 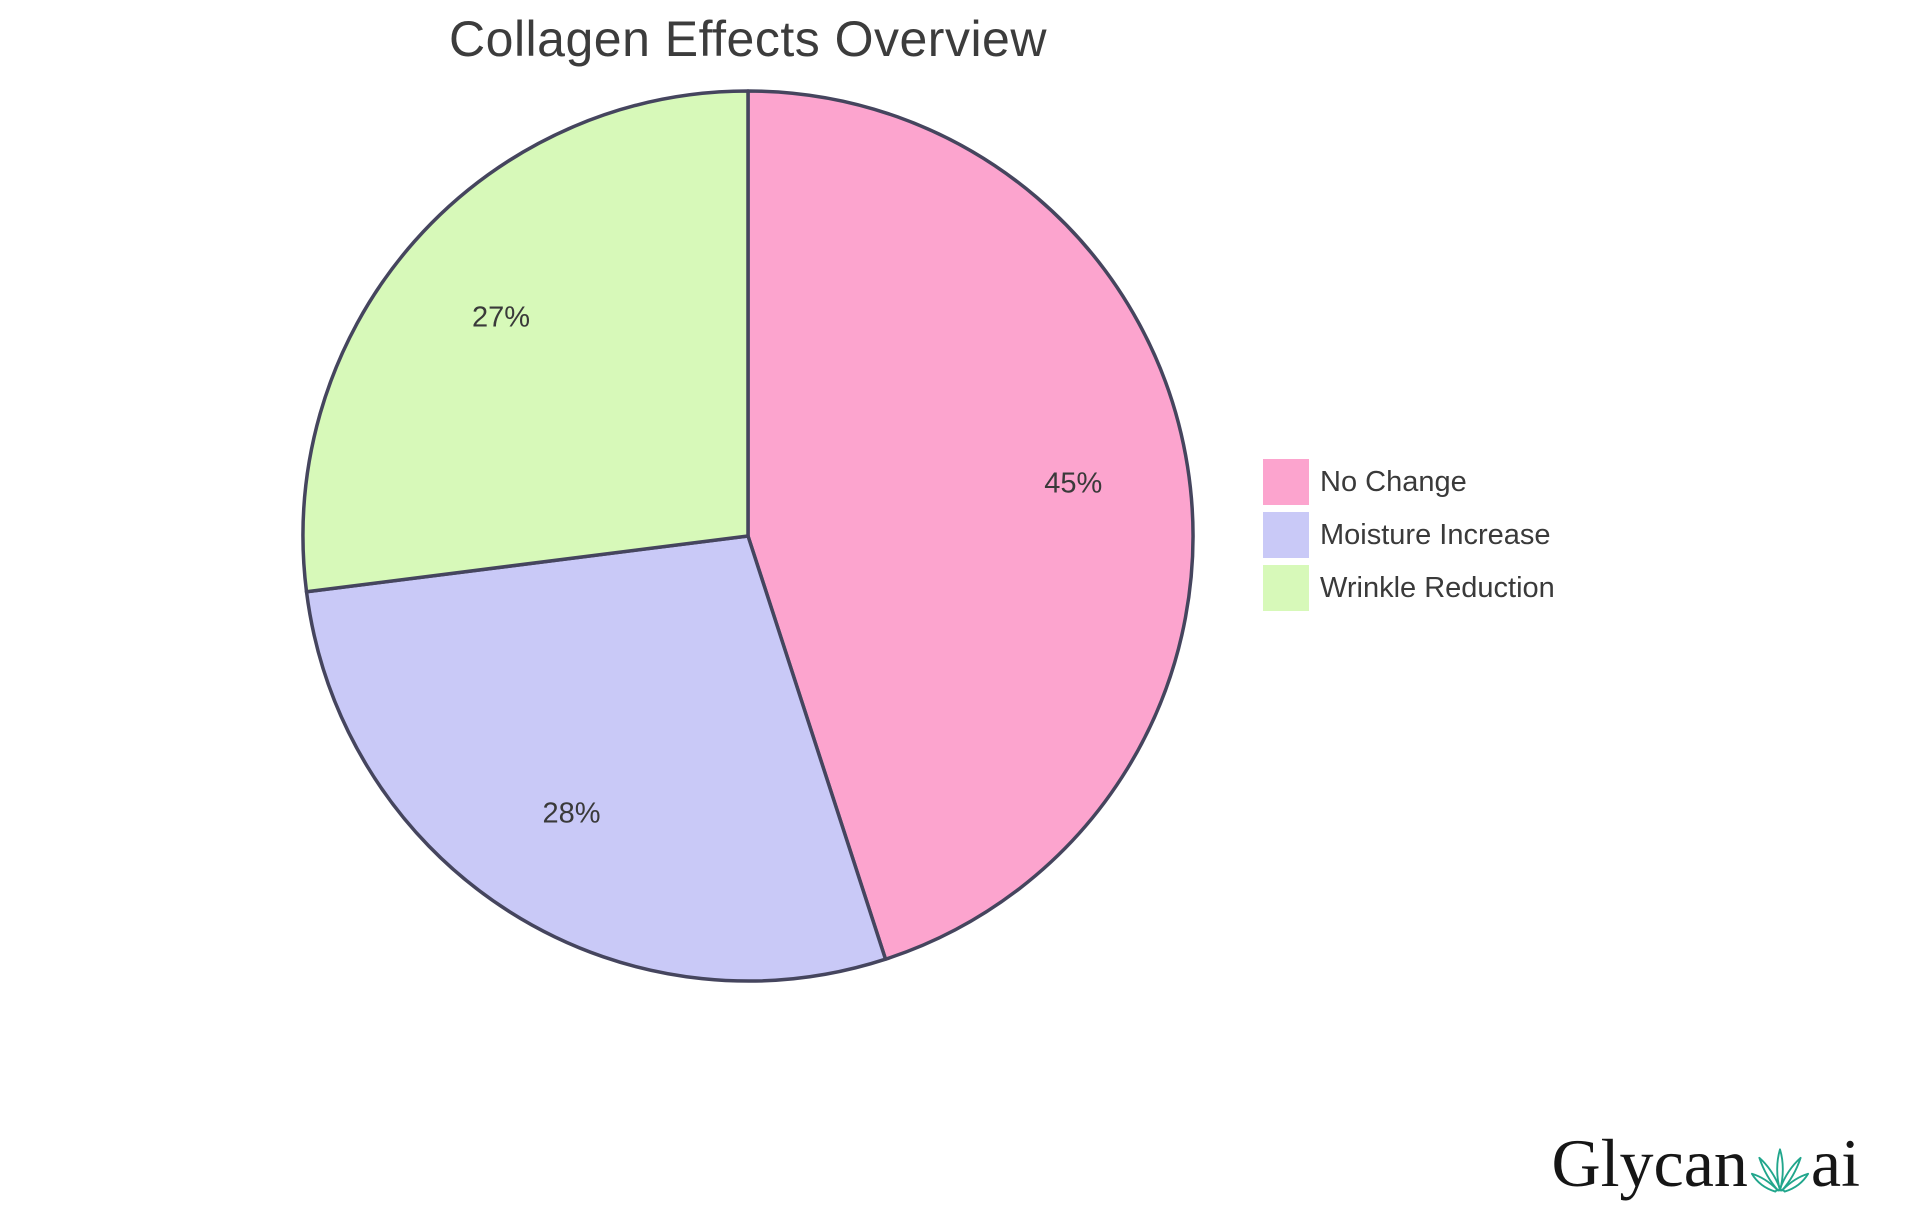 I want to click on legend-label: Moisture Increase, so click(x=1435, y=534).